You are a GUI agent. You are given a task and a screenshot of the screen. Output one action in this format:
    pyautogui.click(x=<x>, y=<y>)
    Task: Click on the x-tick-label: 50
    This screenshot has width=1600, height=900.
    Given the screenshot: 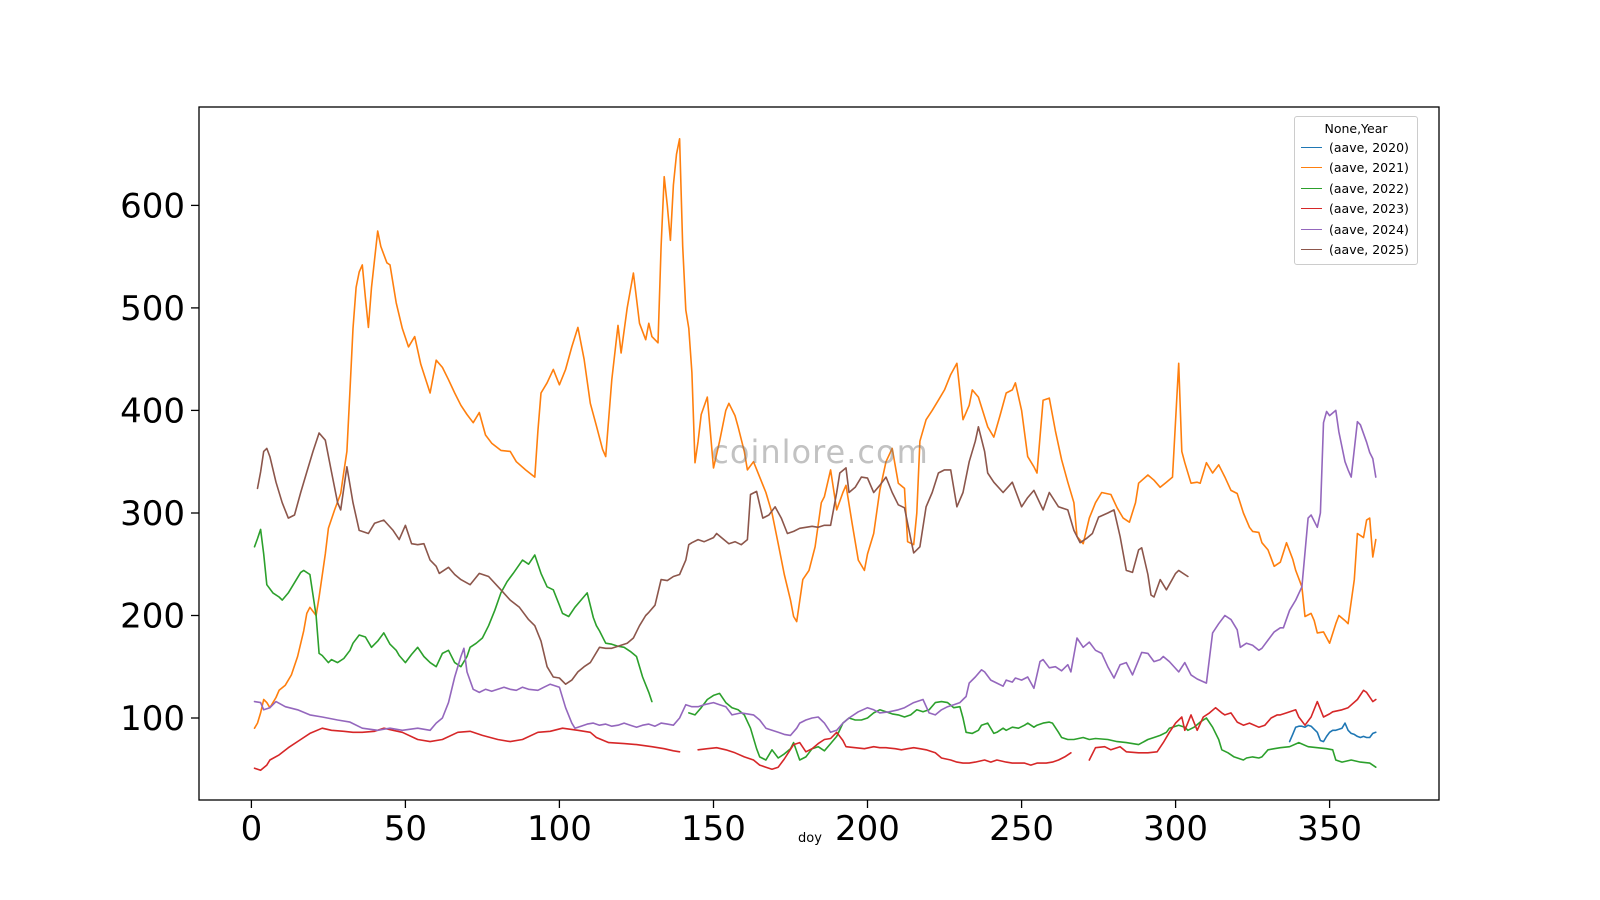 What is the action you would take?
    pyautogui.click(x=405, y=829)
    